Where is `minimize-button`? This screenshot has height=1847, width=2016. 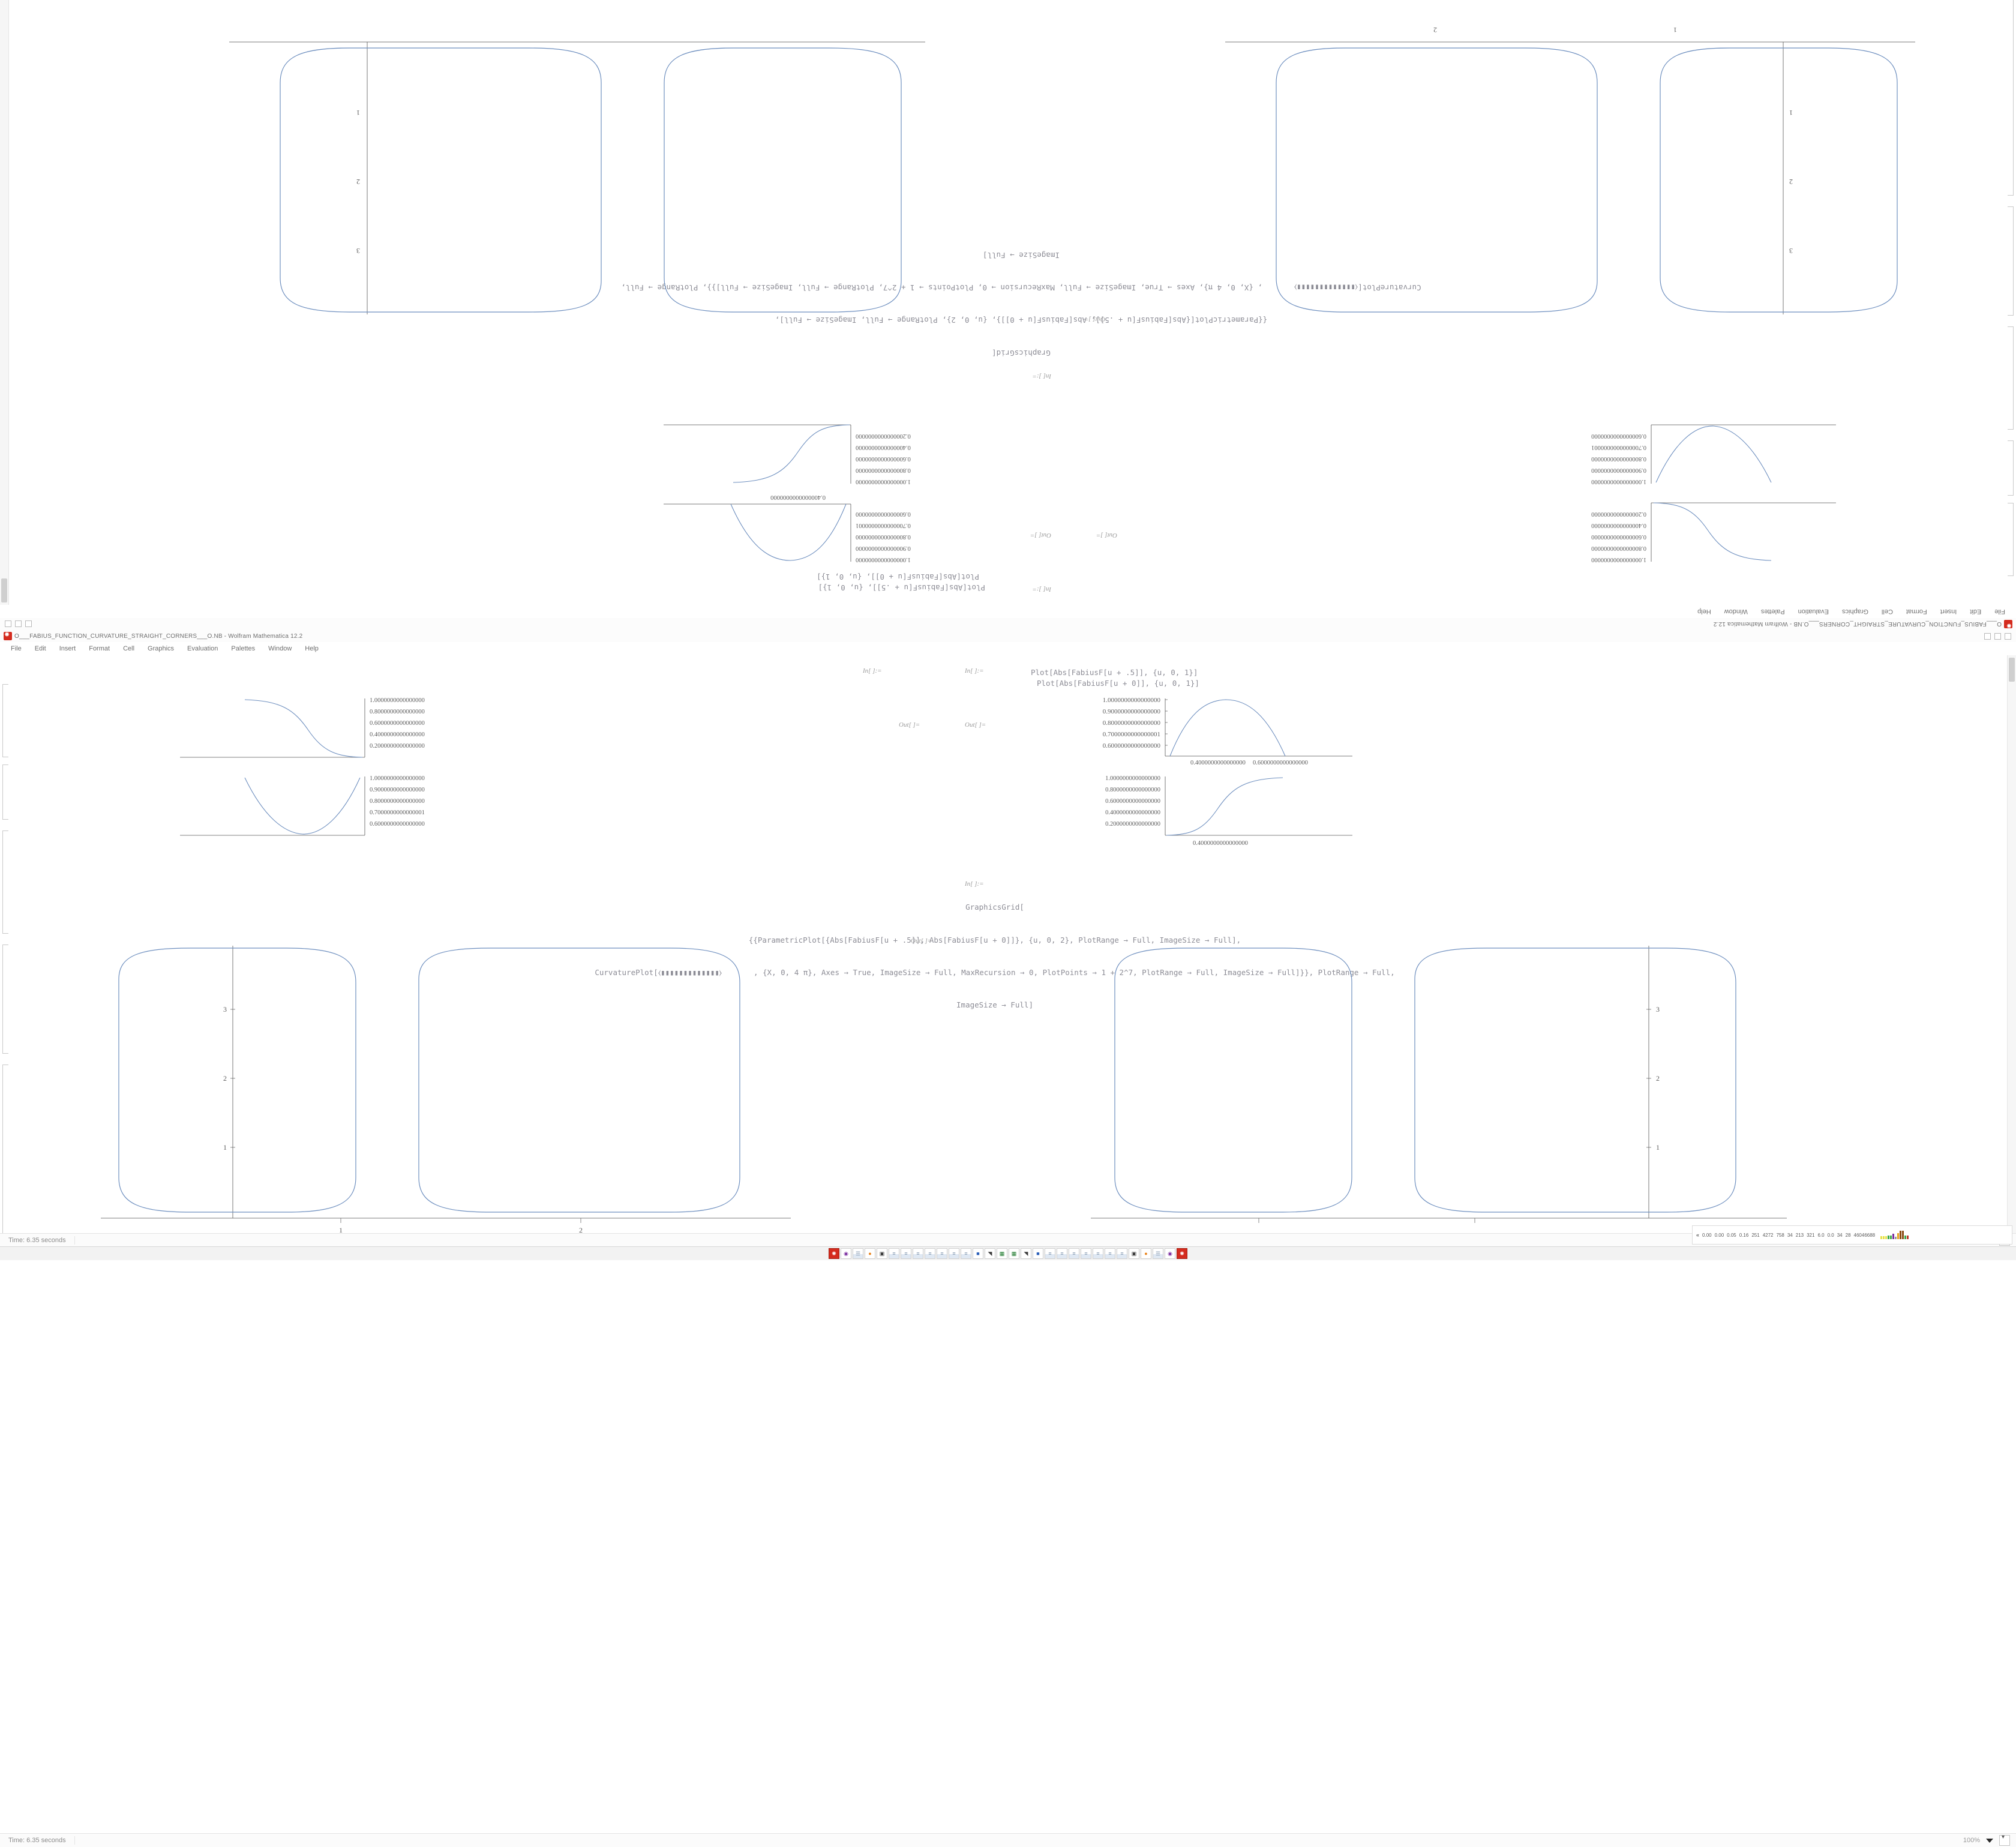 minimize-button is located at coordinates (1987, 636).